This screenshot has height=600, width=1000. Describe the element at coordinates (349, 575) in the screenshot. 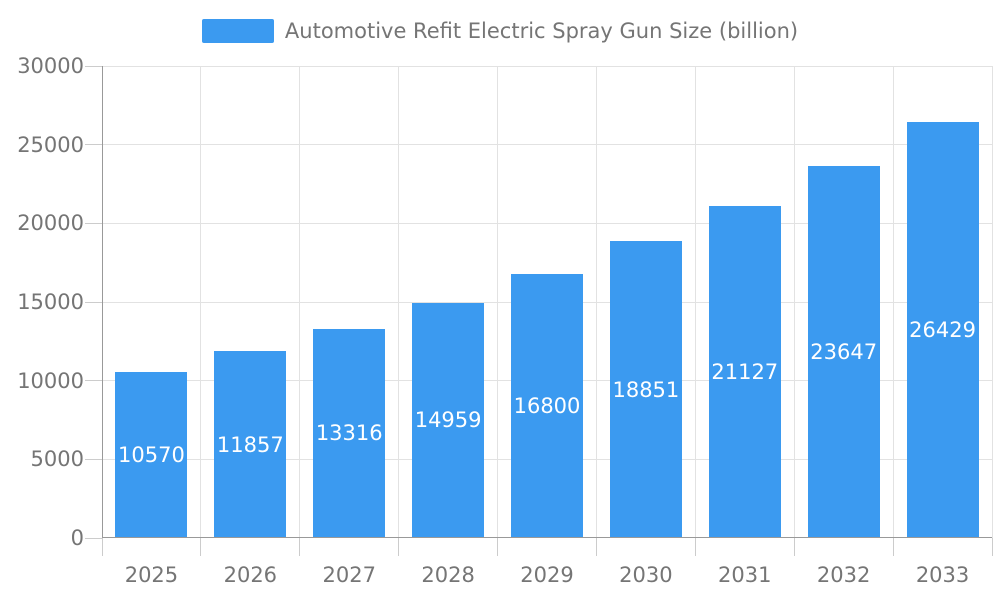

I see `x-axis-label: 2027` at that location.